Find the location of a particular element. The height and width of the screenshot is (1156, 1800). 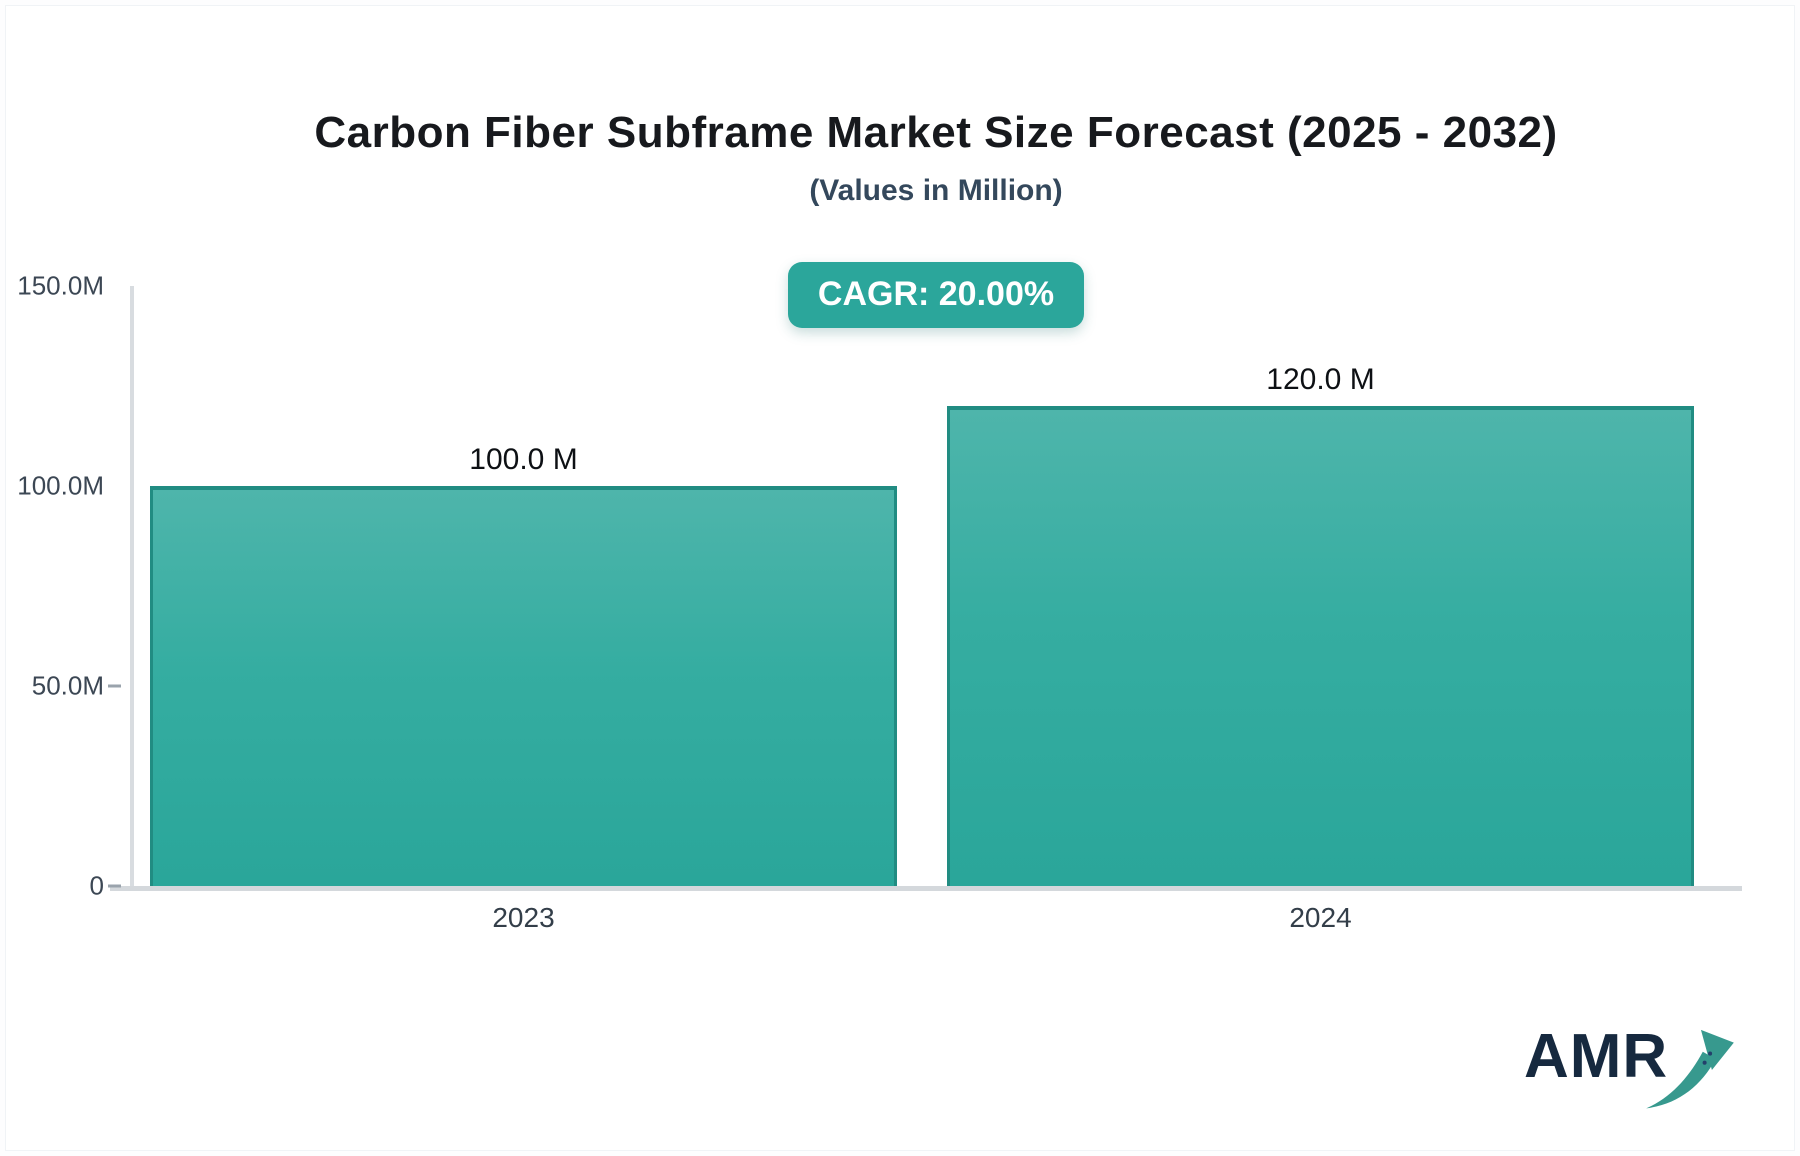

x-axis-category-label: 2023 is located at coordinates (523, 917).